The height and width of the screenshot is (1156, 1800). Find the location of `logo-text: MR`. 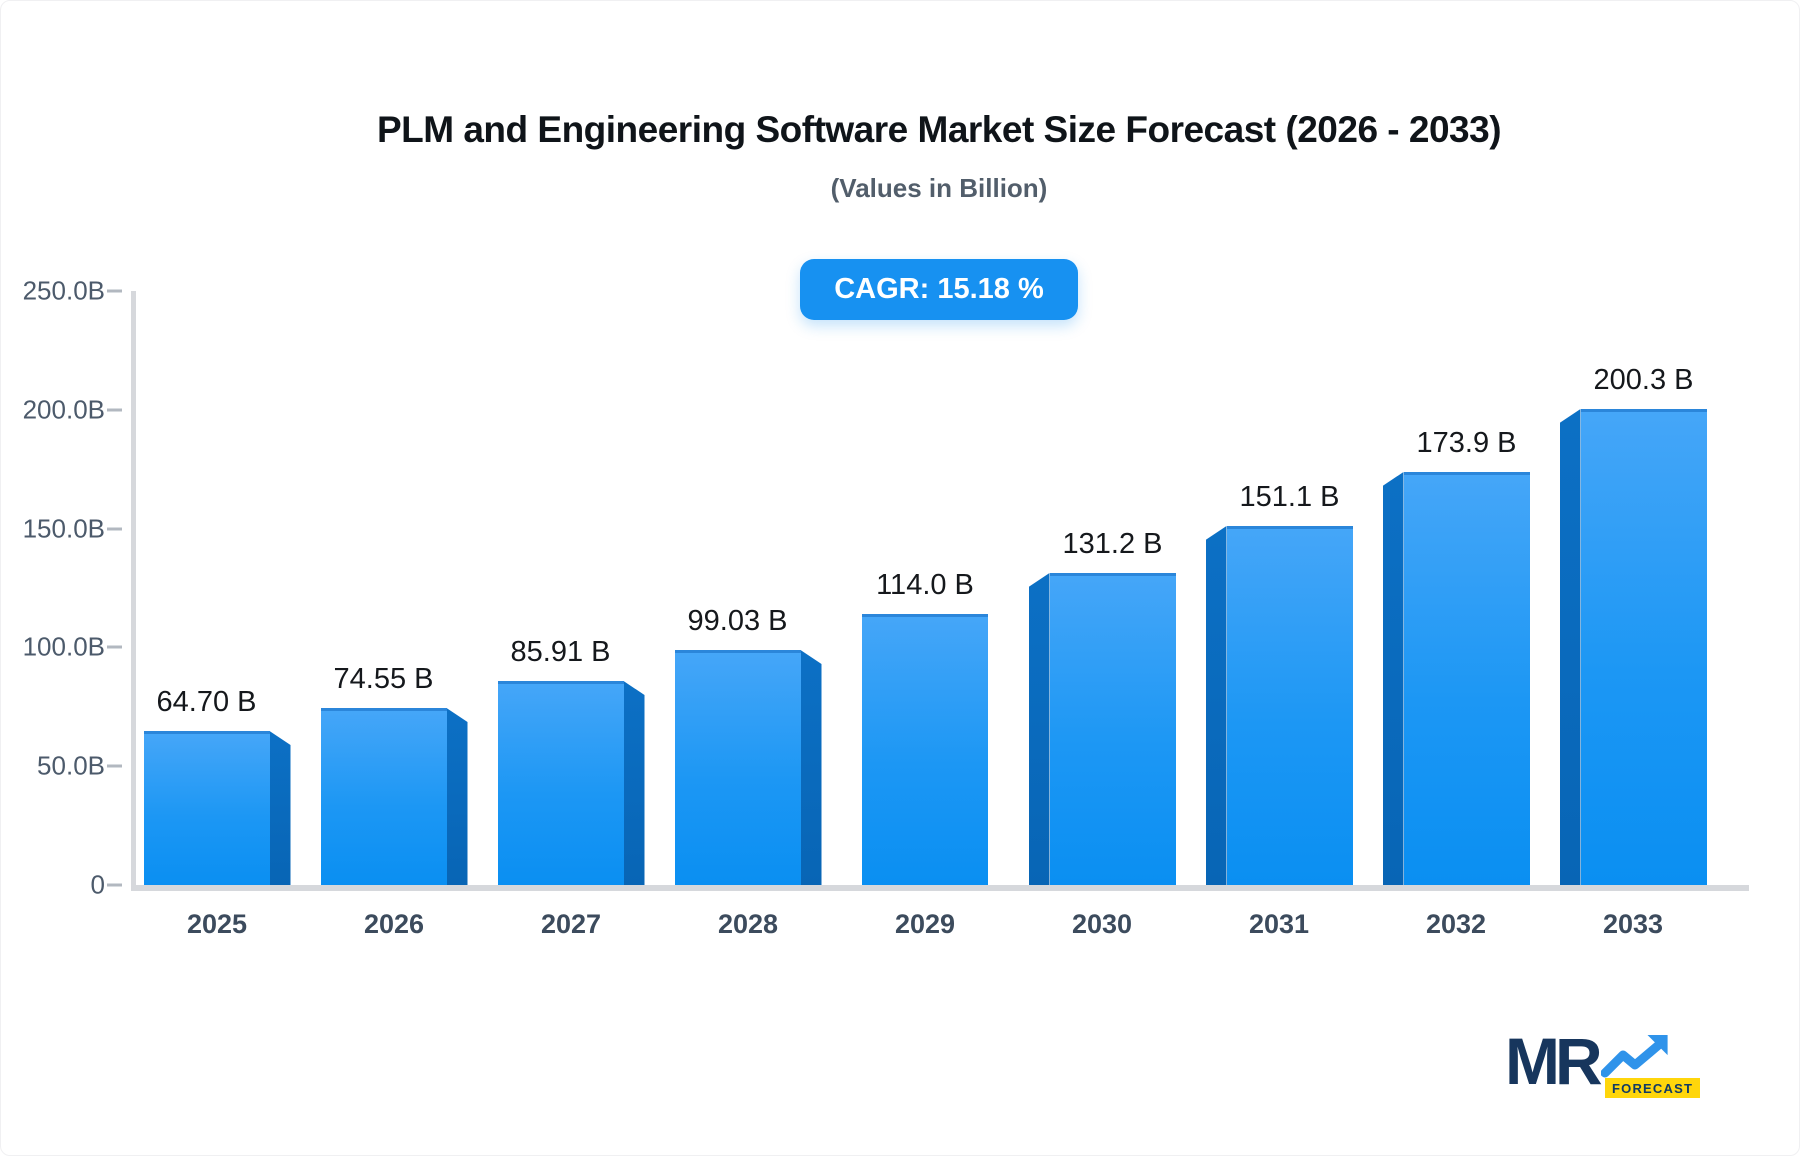

logo-text: MR is located at coordinates (1554, 1061).